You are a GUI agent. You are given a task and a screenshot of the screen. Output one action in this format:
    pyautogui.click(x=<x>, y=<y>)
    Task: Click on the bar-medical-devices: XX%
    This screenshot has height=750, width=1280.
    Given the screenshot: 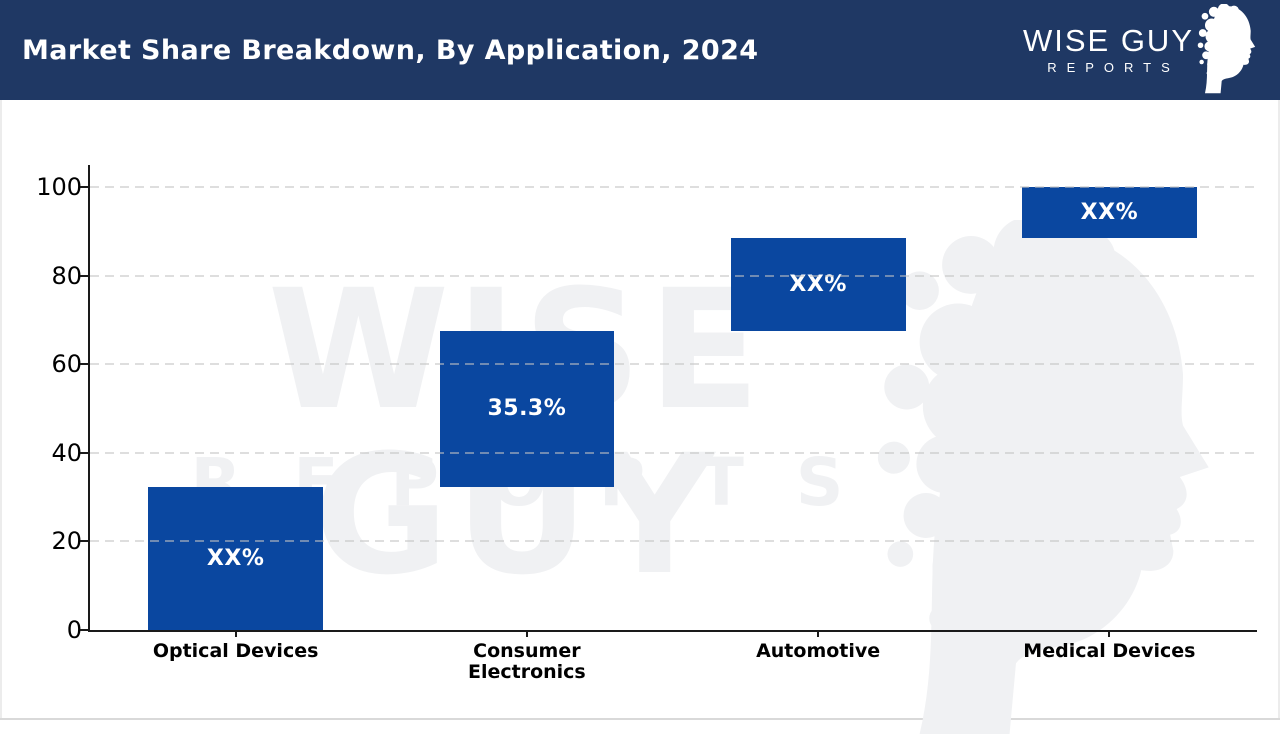 What is the action you would take?
    pyautogui.click(x=1109, y=213)
    